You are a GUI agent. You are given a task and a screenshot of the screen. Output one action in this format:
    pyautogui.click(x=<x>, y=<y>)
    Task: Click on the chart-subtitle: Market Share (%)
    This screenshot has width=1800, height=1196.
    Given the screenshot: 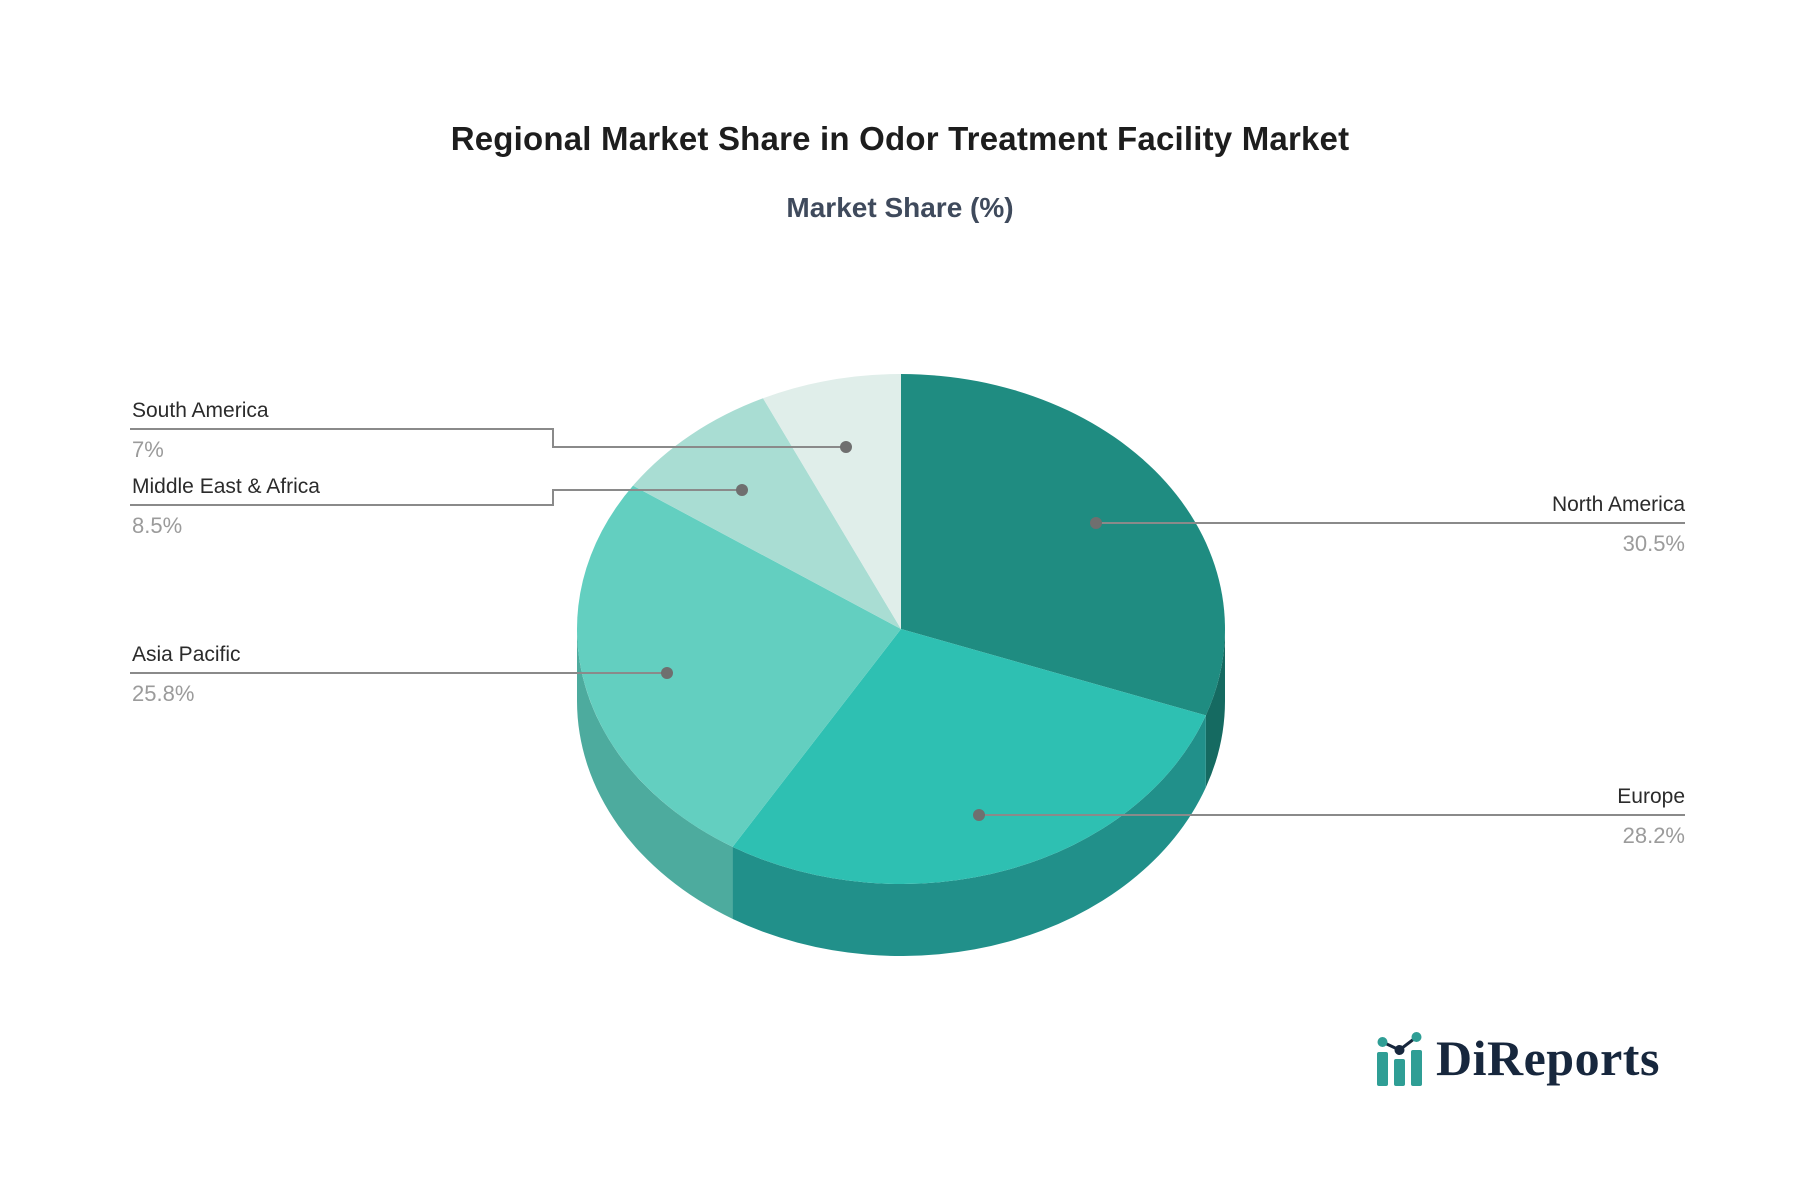 What is the action you would take?
    pyautogui.click(x=900, y=207)
    